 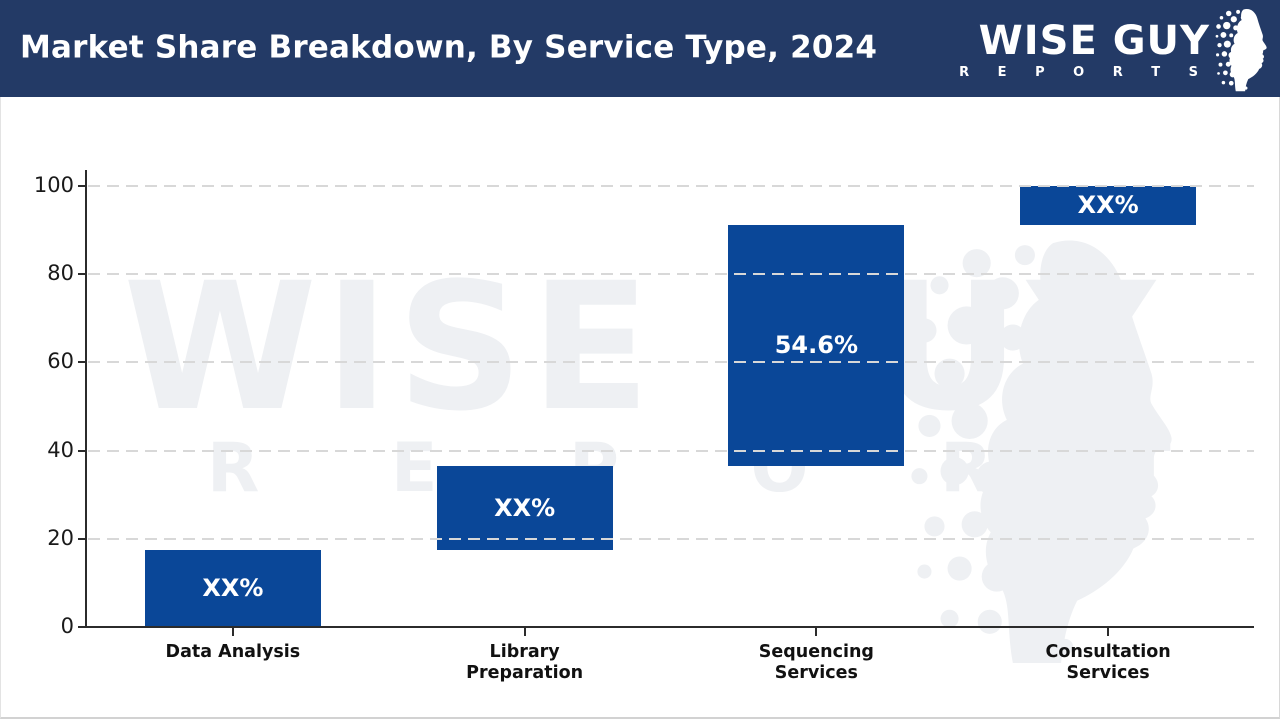 I want to click on x-axis-spine, so click(x=669, y=627).